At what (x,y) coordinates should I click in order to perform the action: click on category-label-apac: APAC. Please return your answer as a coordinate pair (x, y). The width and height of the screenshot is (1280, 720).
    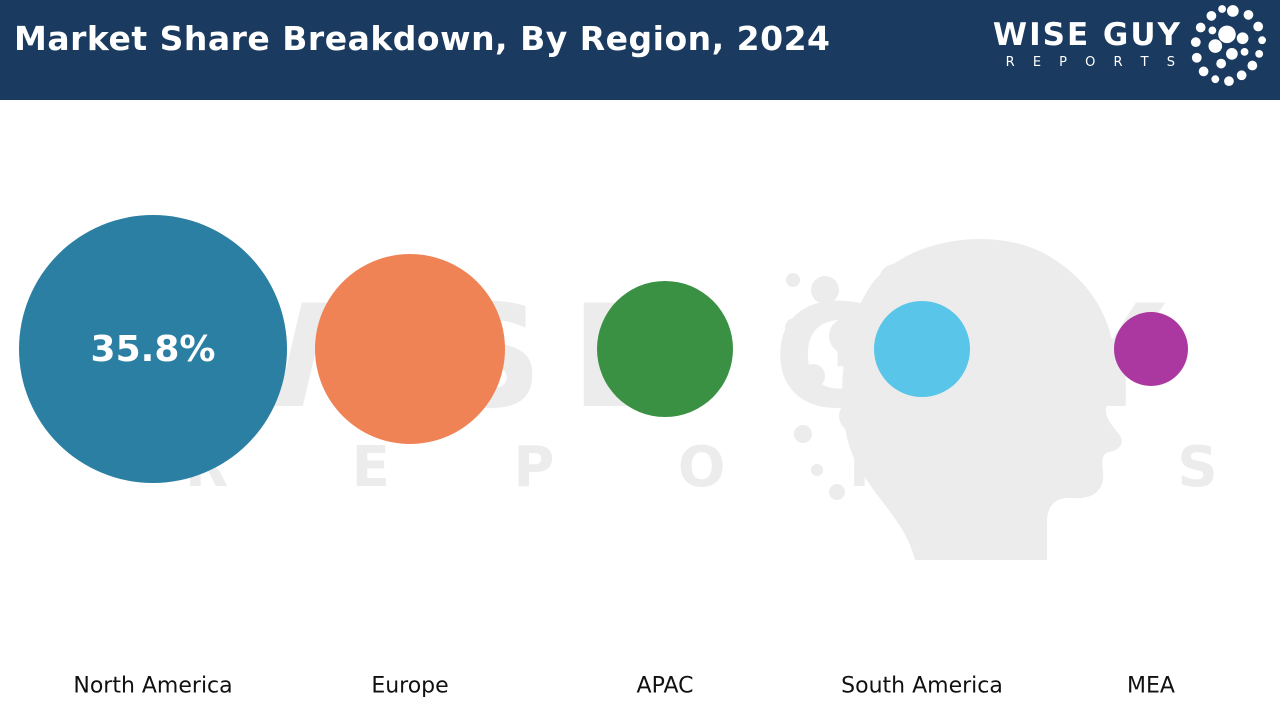
    Looking at the image, I should click on (665, 686).